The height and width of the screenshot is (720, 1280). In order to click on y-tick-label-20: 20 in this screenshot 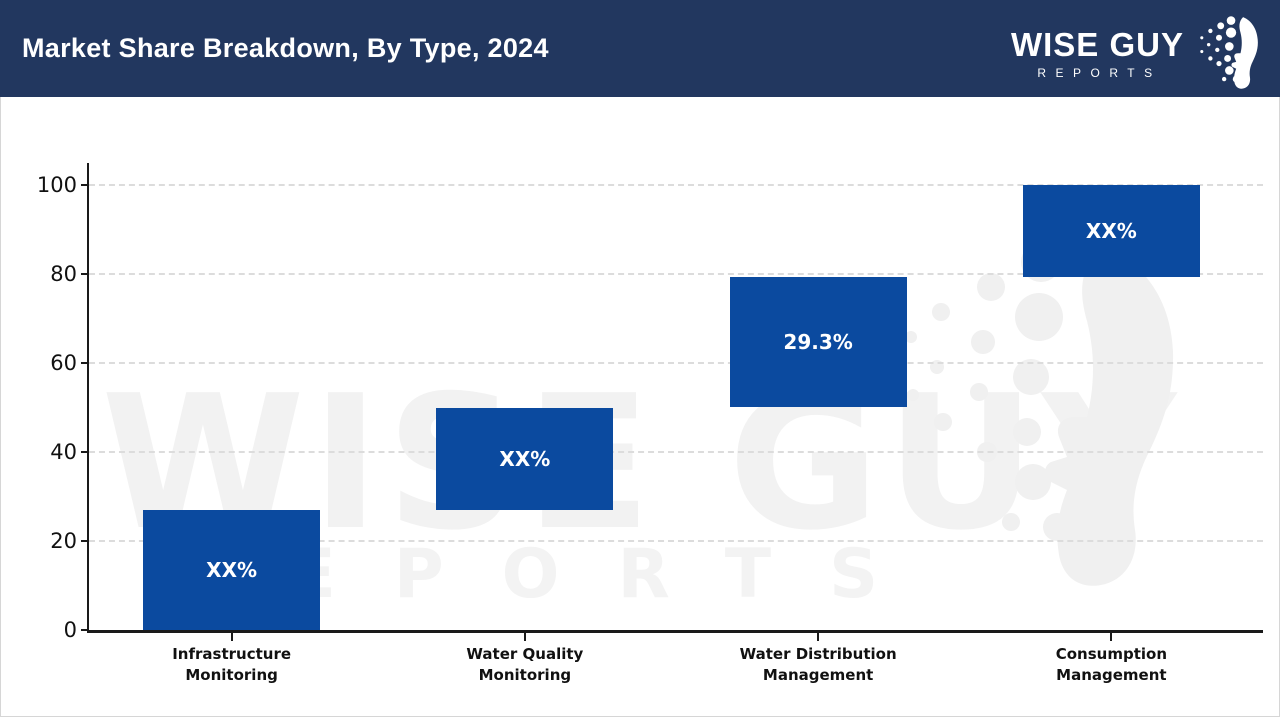, I will do `click(63, 541)`.